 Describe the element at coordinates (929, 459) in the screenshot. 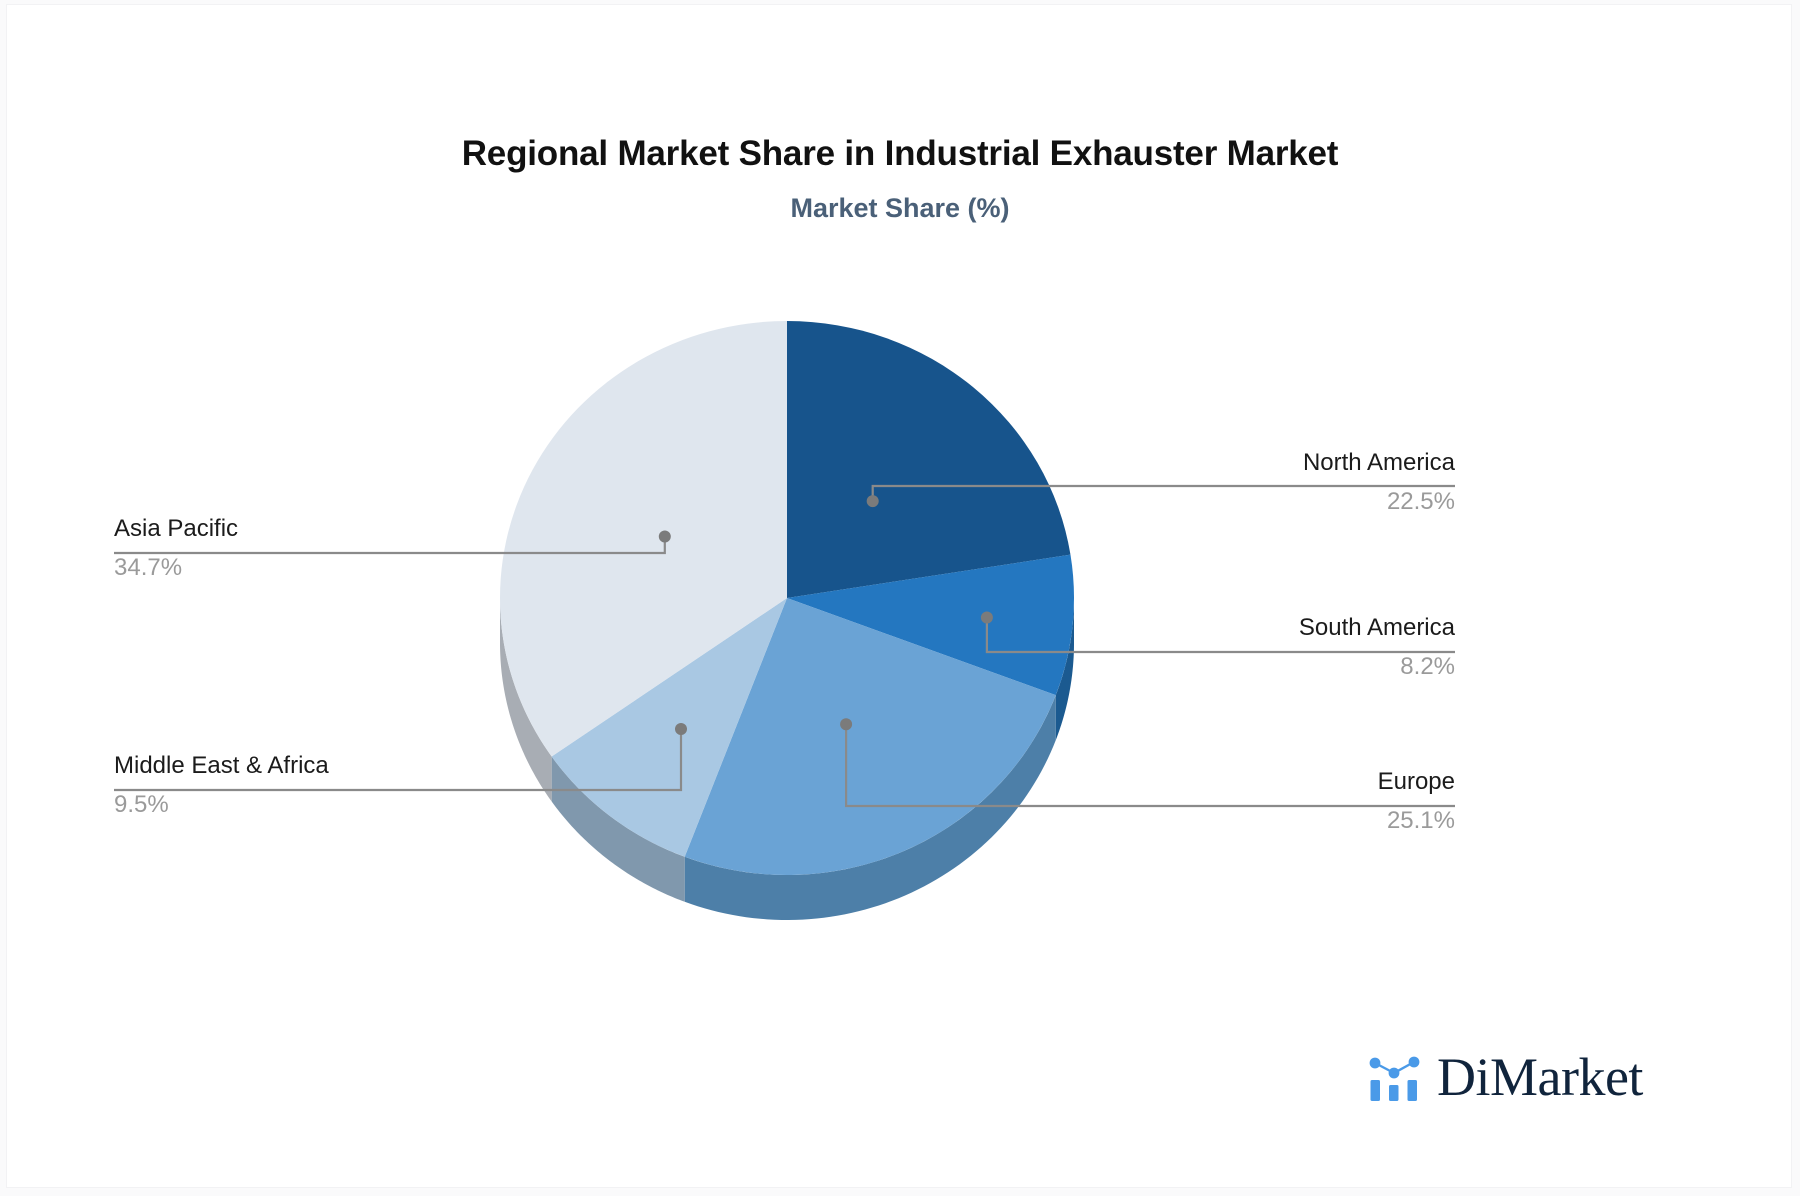

I see `pie-slice-north-america` at that location.